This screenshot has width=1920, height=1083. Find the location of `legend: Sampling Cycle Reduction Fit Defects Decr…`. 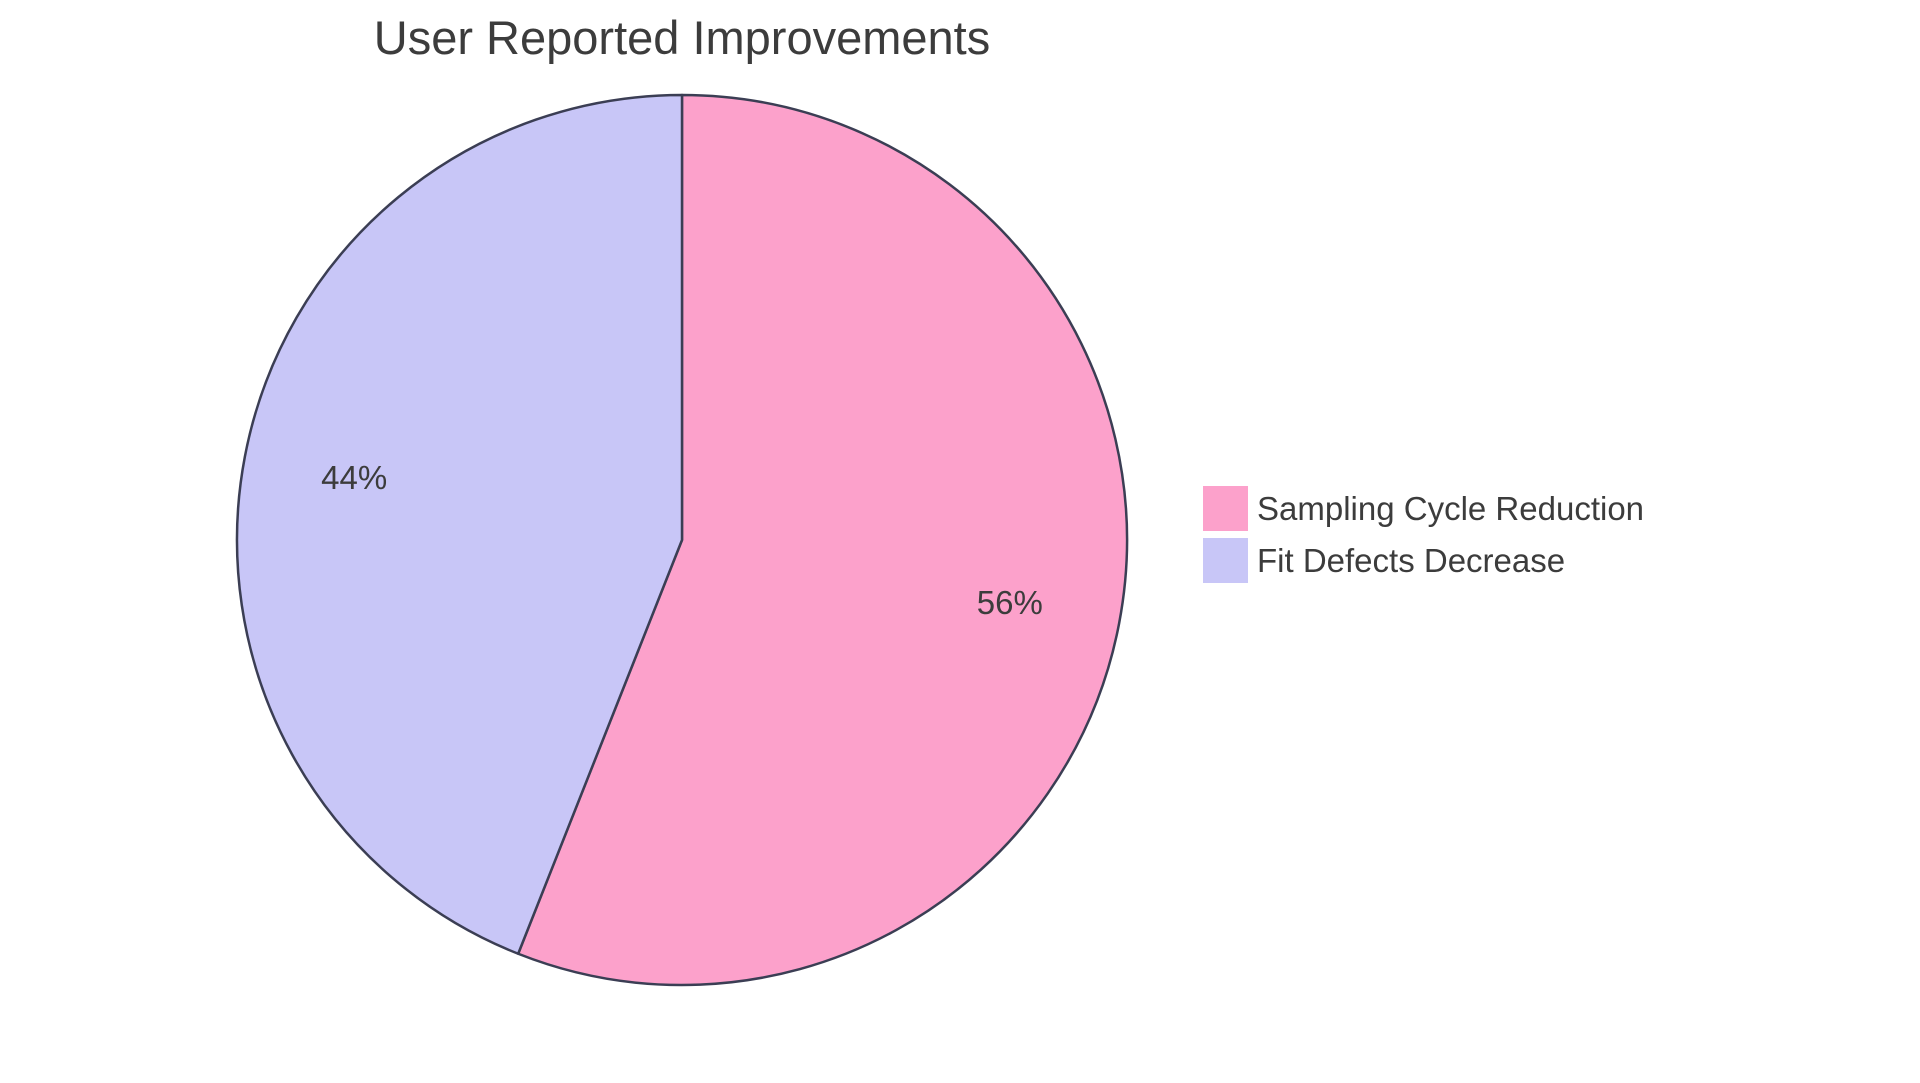

legend: Sampling Cycle Reduction Fit Defects Decr… is located at coordinates (1423, 534).